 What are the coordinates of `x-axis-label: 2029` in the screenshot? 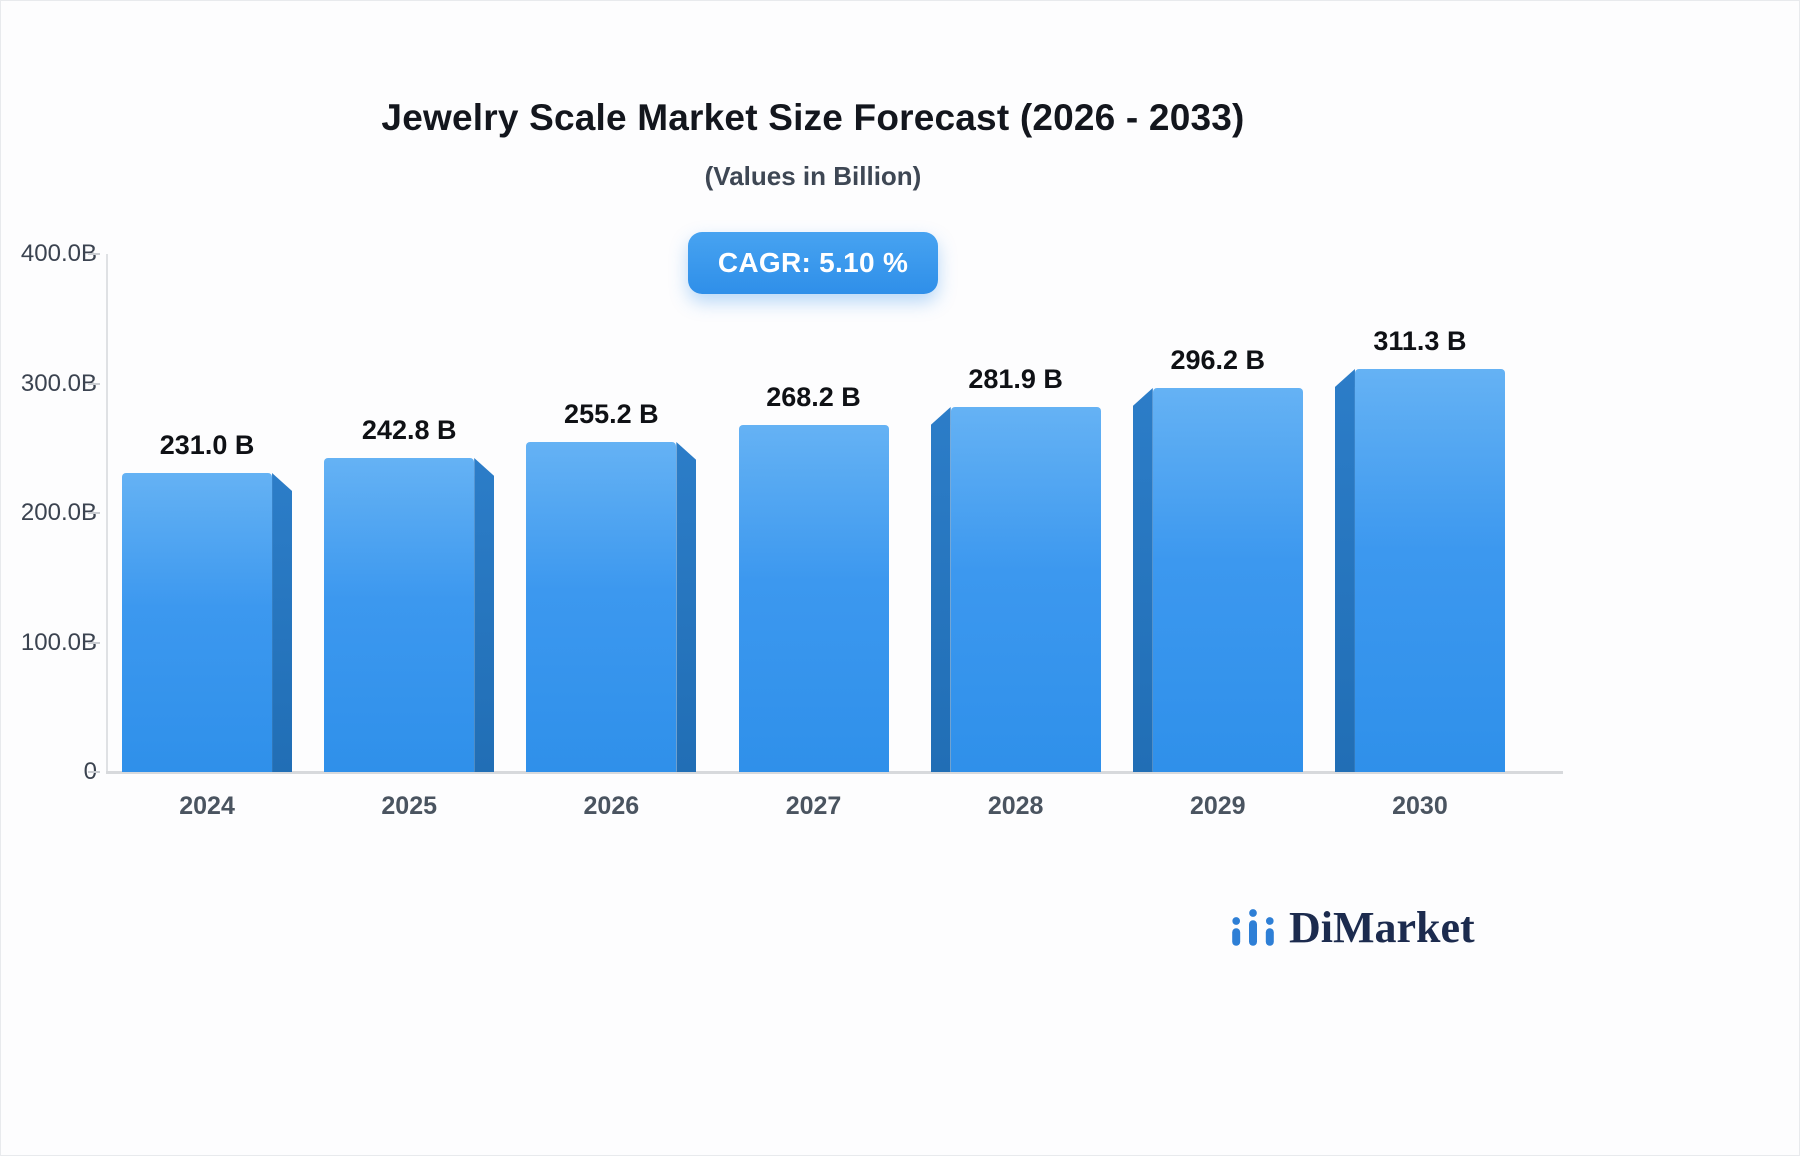 It's located at (1217, 806).